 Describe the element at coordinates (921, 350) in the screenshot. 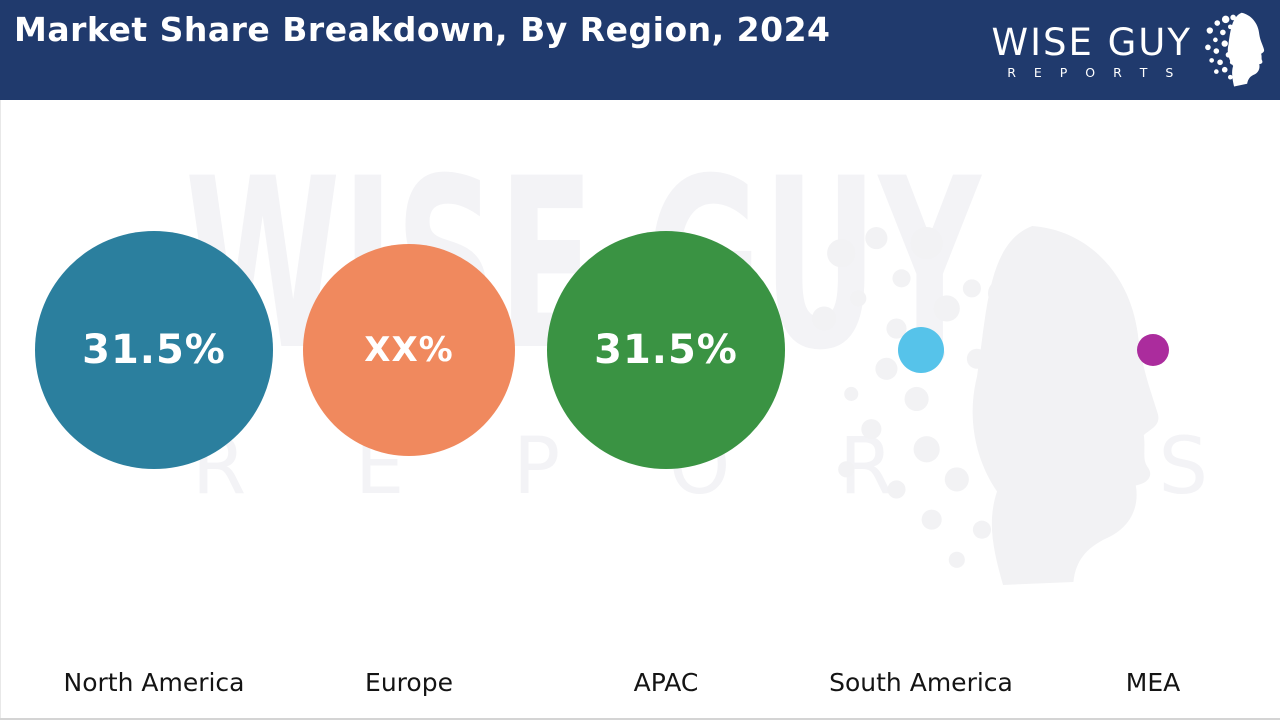

I see `bubble-south-america` at that location.